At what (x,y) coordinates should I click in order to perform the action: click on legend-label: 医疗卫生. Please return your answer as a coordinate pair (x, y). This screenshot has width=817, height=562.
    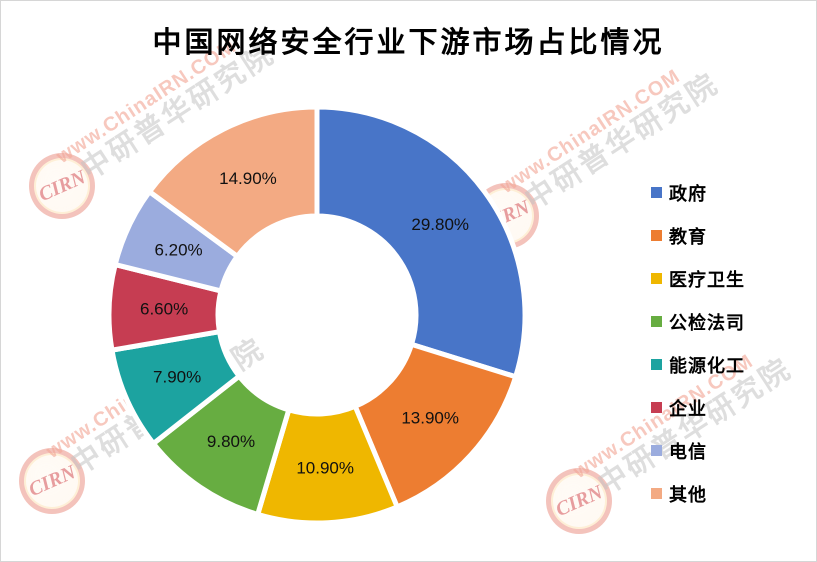
    Looking at the image, I should click on (707, 279).